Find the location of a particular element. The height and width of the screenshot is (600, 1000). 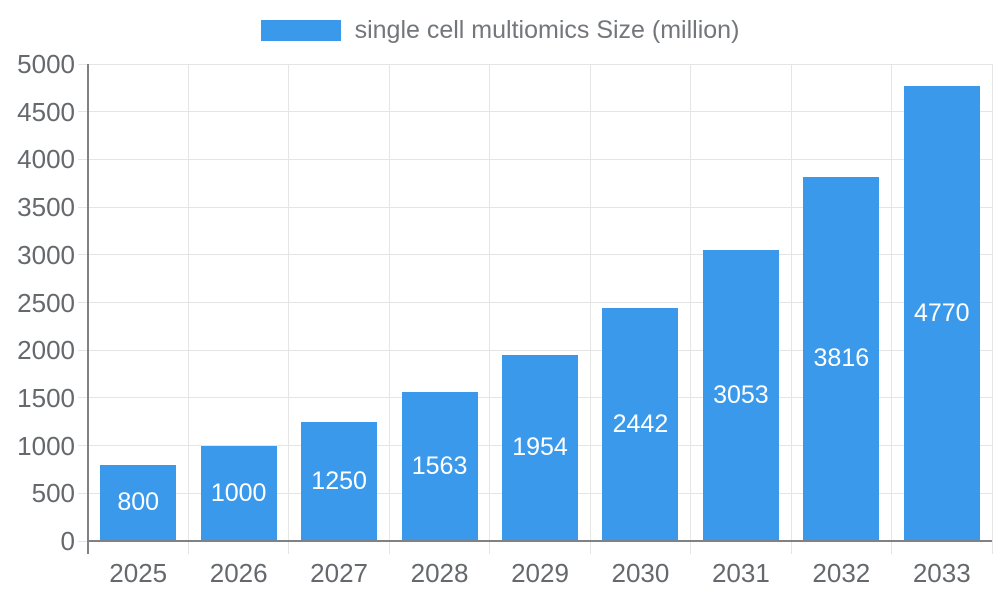

bar-value-label: 1954 is located at coordinates (540, 447).